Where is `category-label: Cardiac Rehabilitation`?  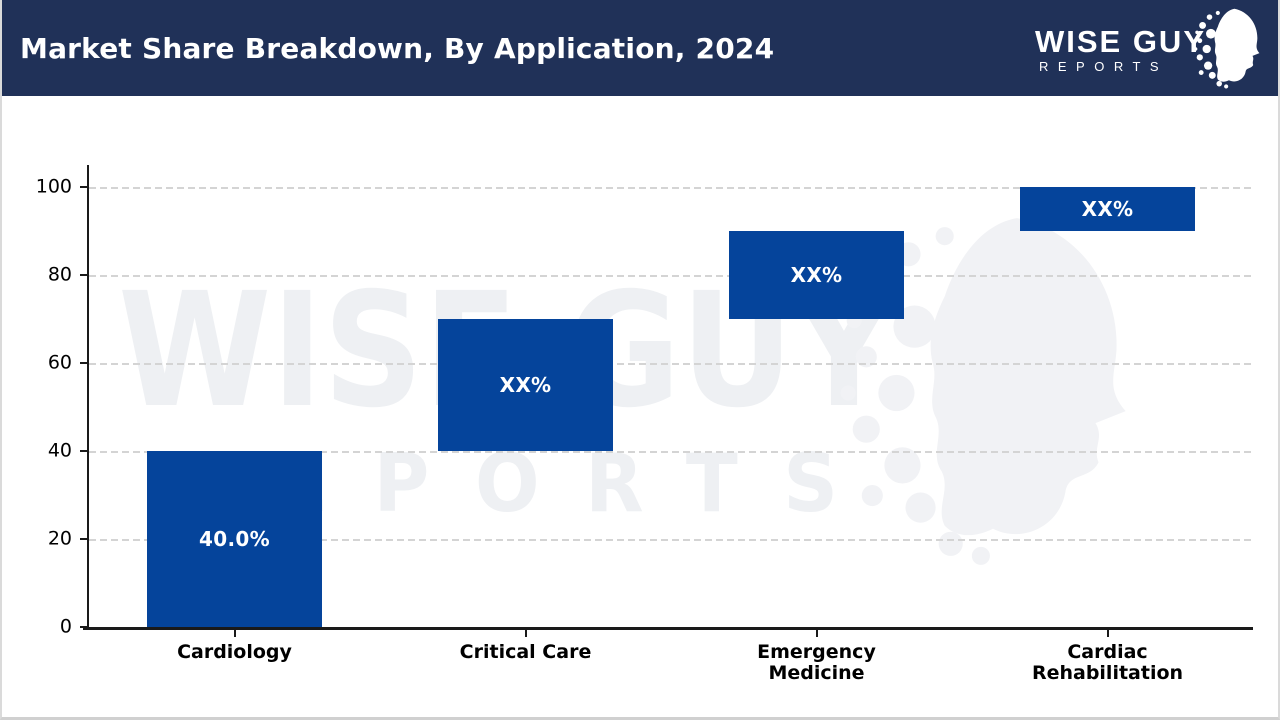
category-label: Cardiac Rehabilitation is located at coordinates (1107, 662).